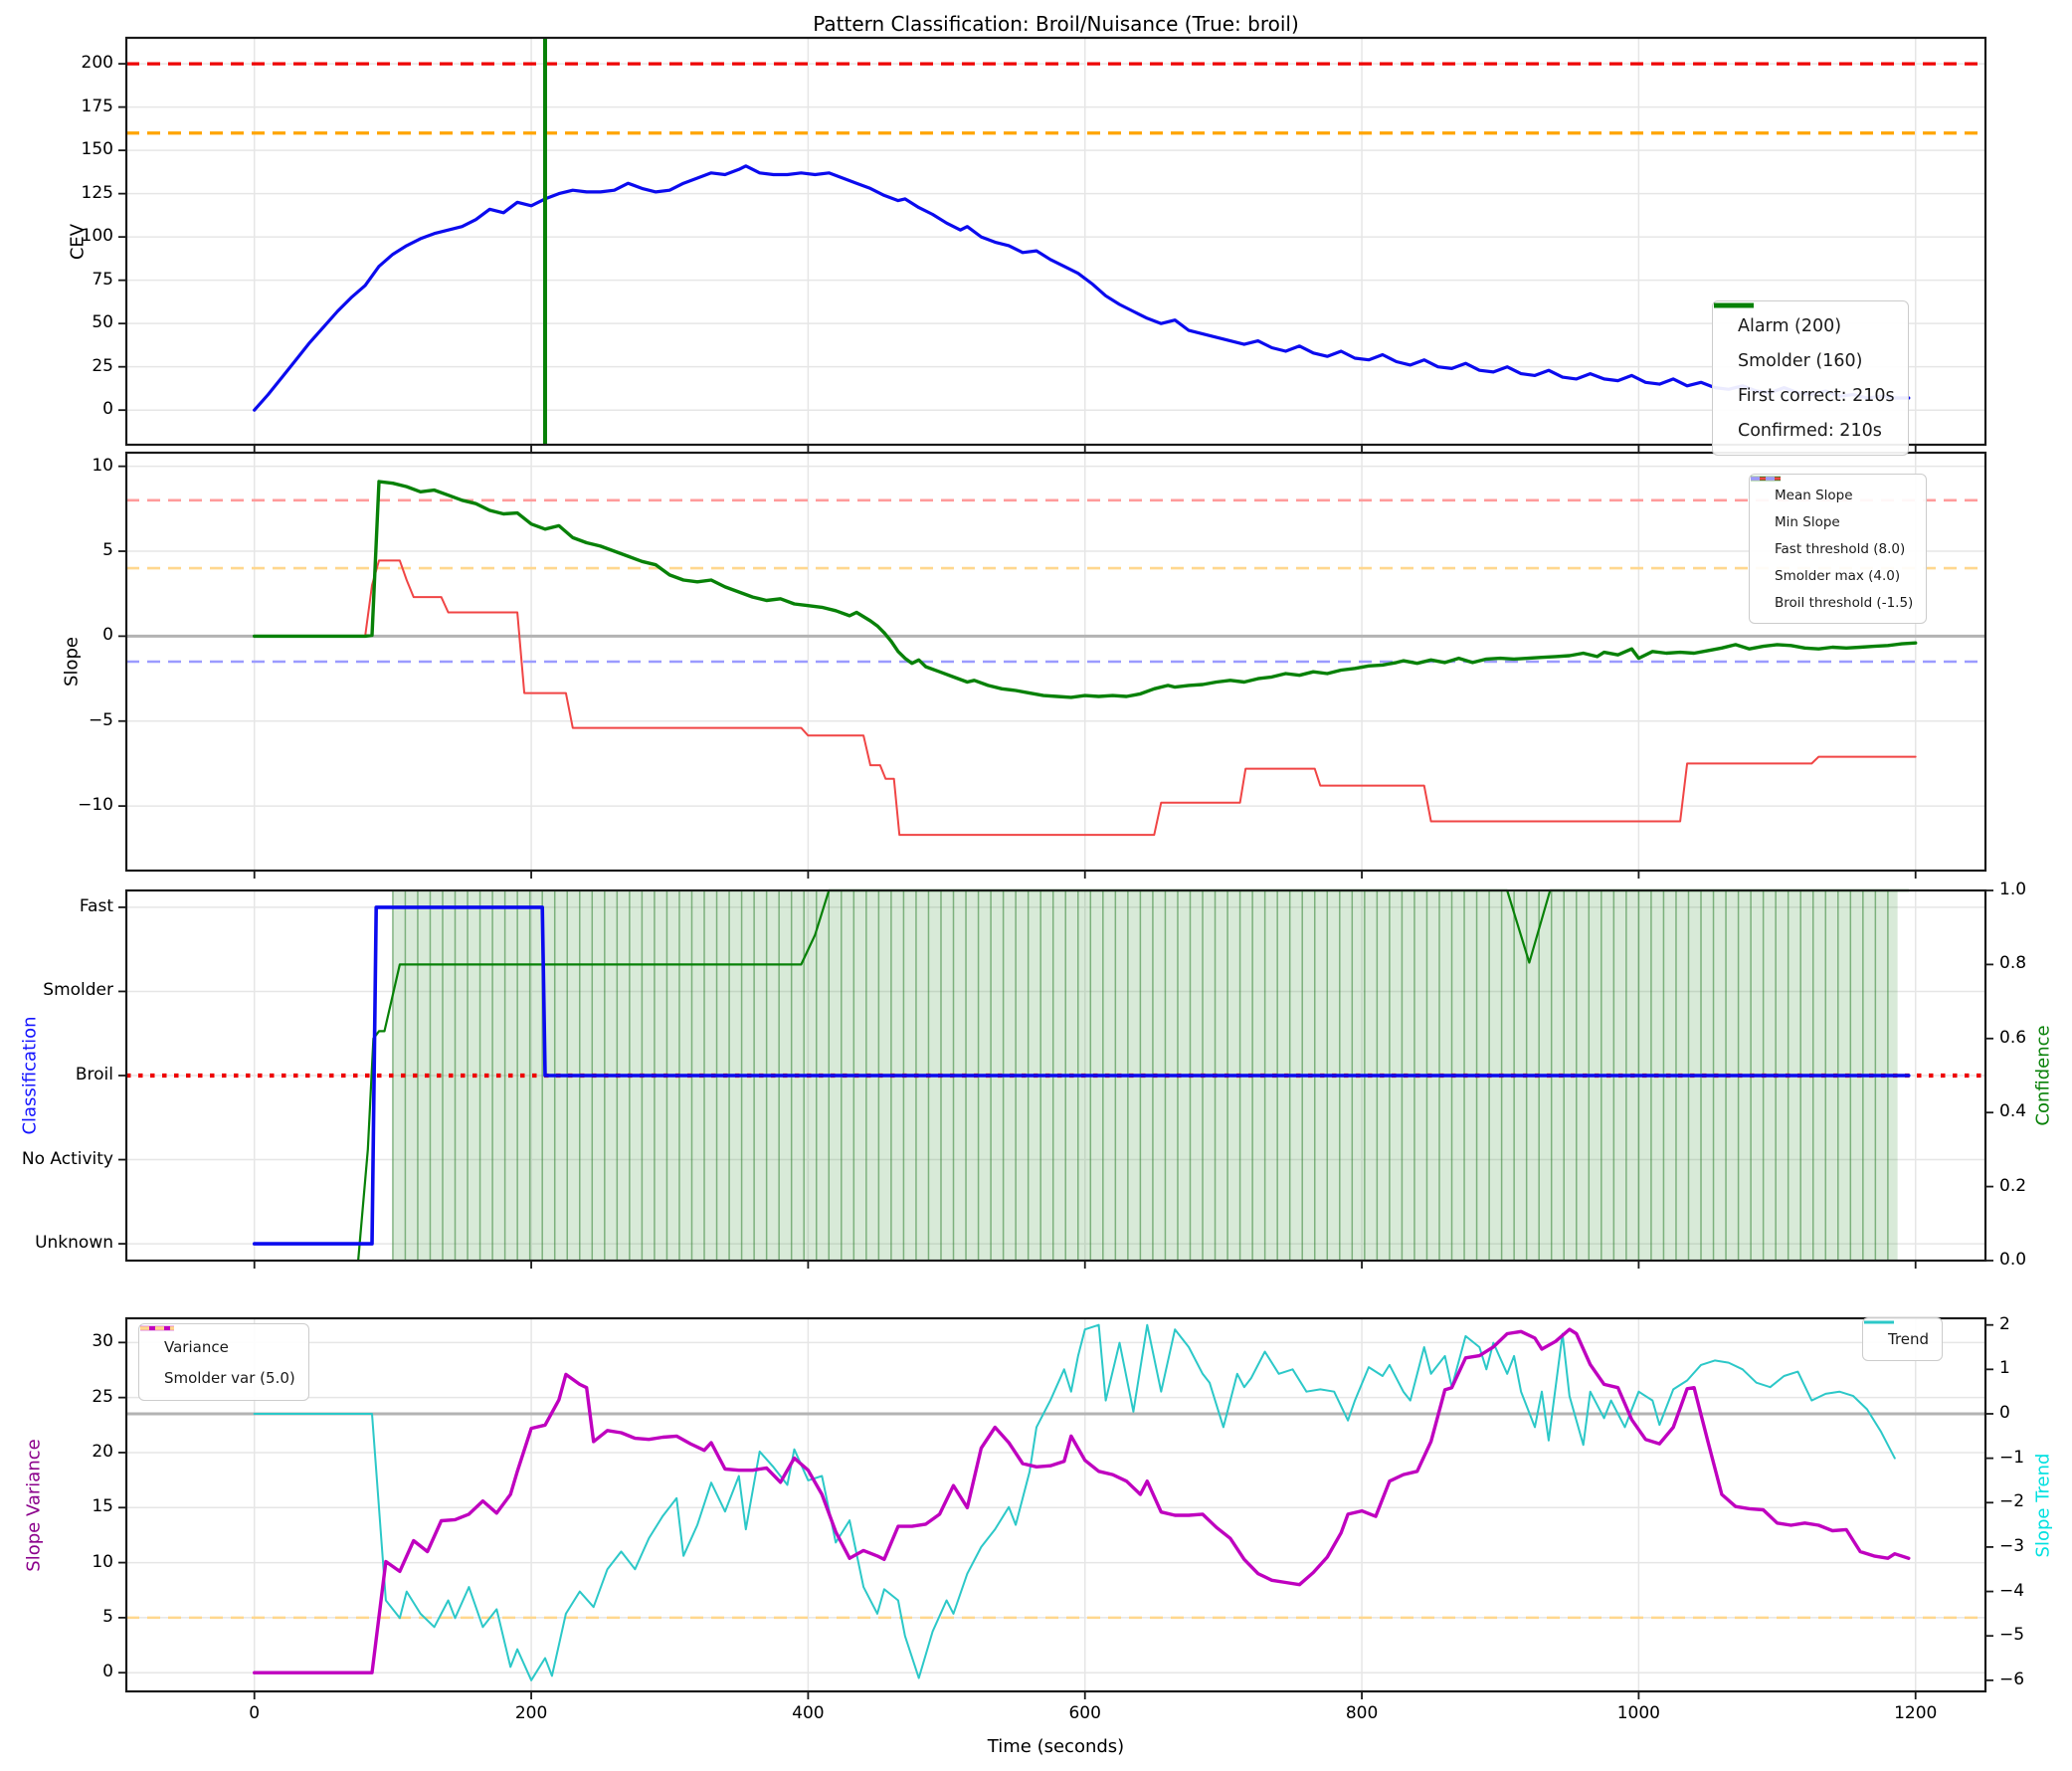 Image resolution: width=2072 pixels, height=1771 pixels. Describe the element at coordinates (1814, 495) in the screenshot. I see `legend-label: Mean Slope` at that location.